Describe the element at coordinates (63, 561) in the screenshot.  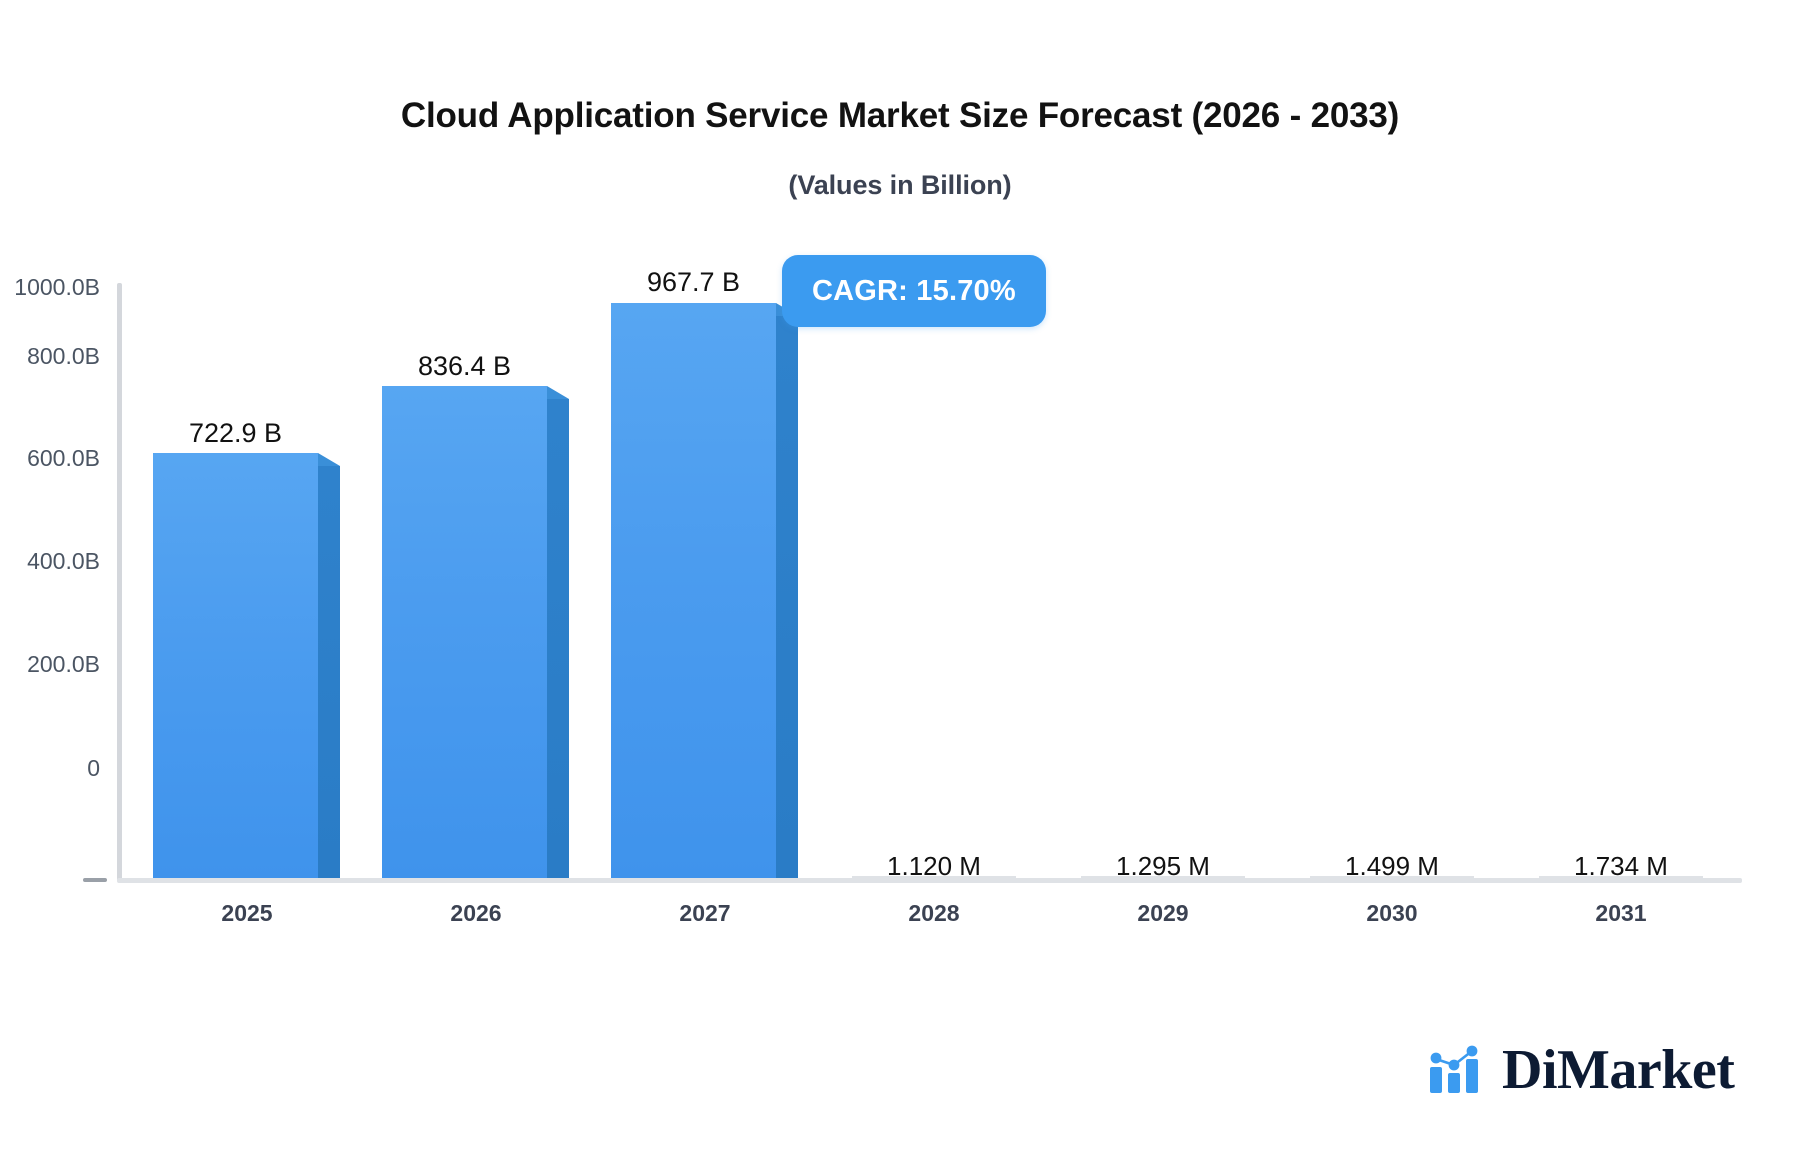
I see `y-axis-tick-label: 400.0B` at that location.